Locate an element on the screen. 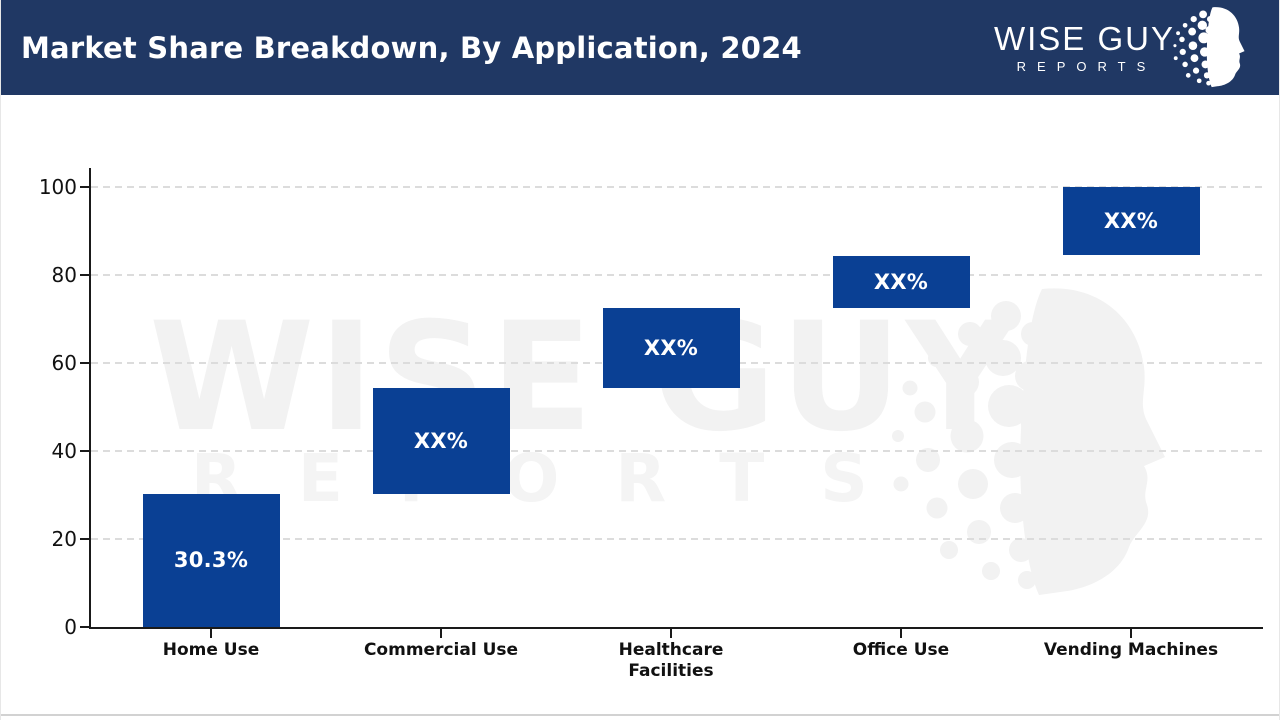 This screenshot has height=720, width=1280. wise-guy-face-icon is located at coordinates (1209, 46).